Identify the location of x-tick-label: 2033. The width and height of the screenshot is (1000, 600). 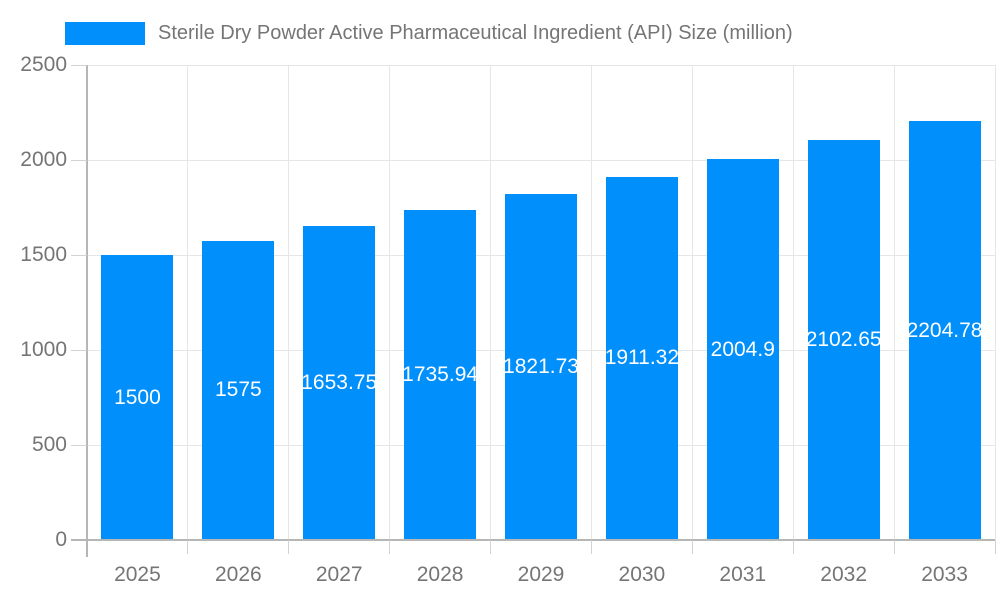
(944, 574).